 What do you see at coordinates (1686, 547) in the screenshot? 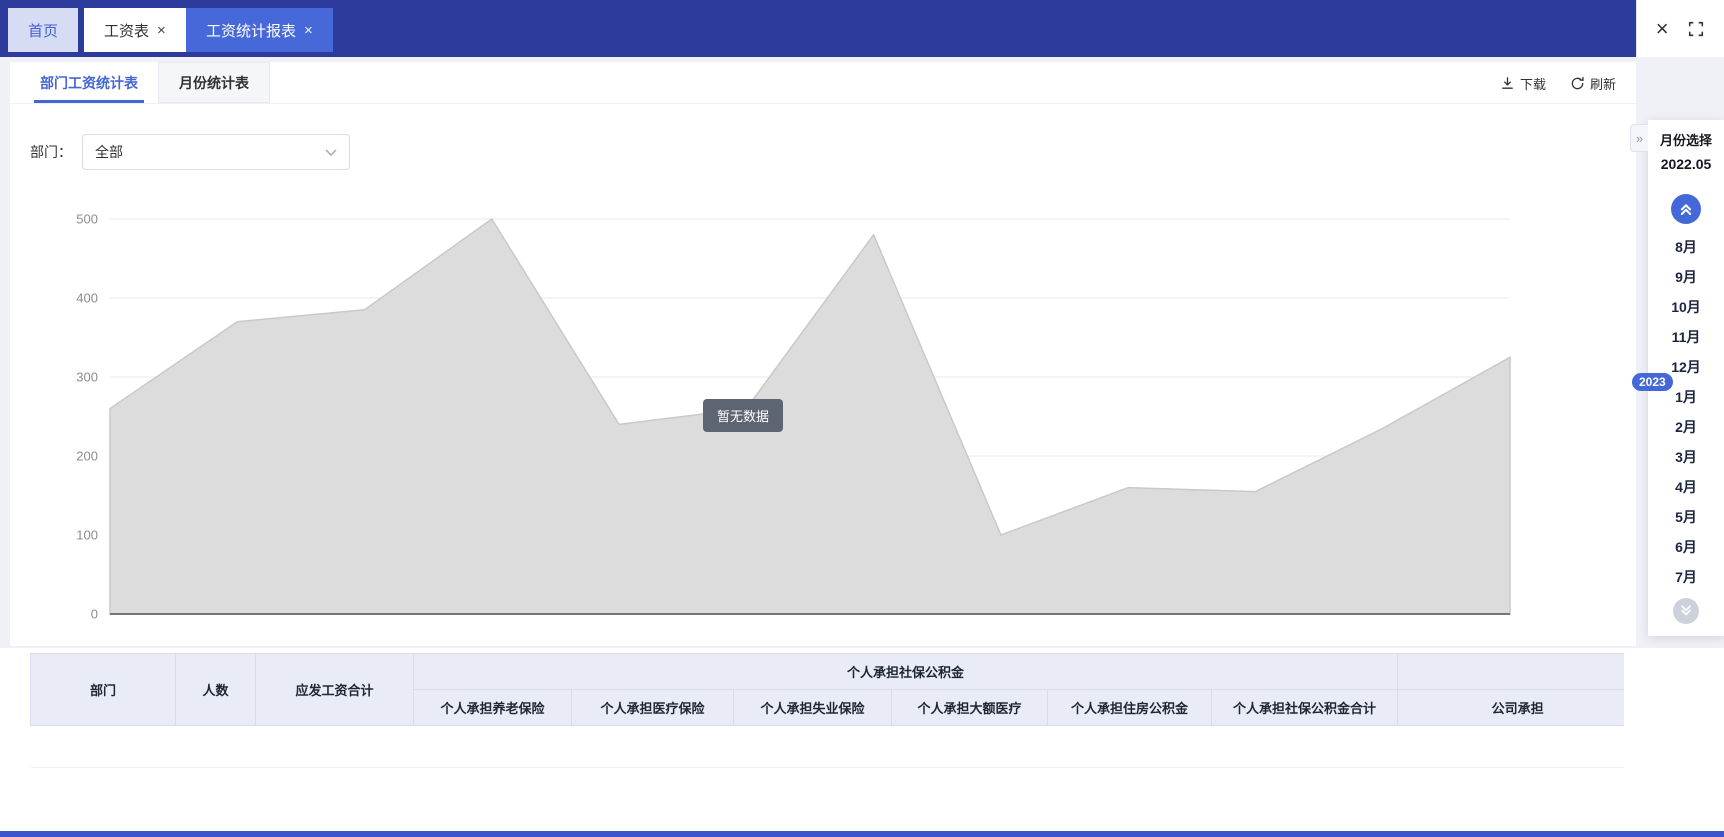
I see `month-item: 6月` at bounding box center [1686, 547].